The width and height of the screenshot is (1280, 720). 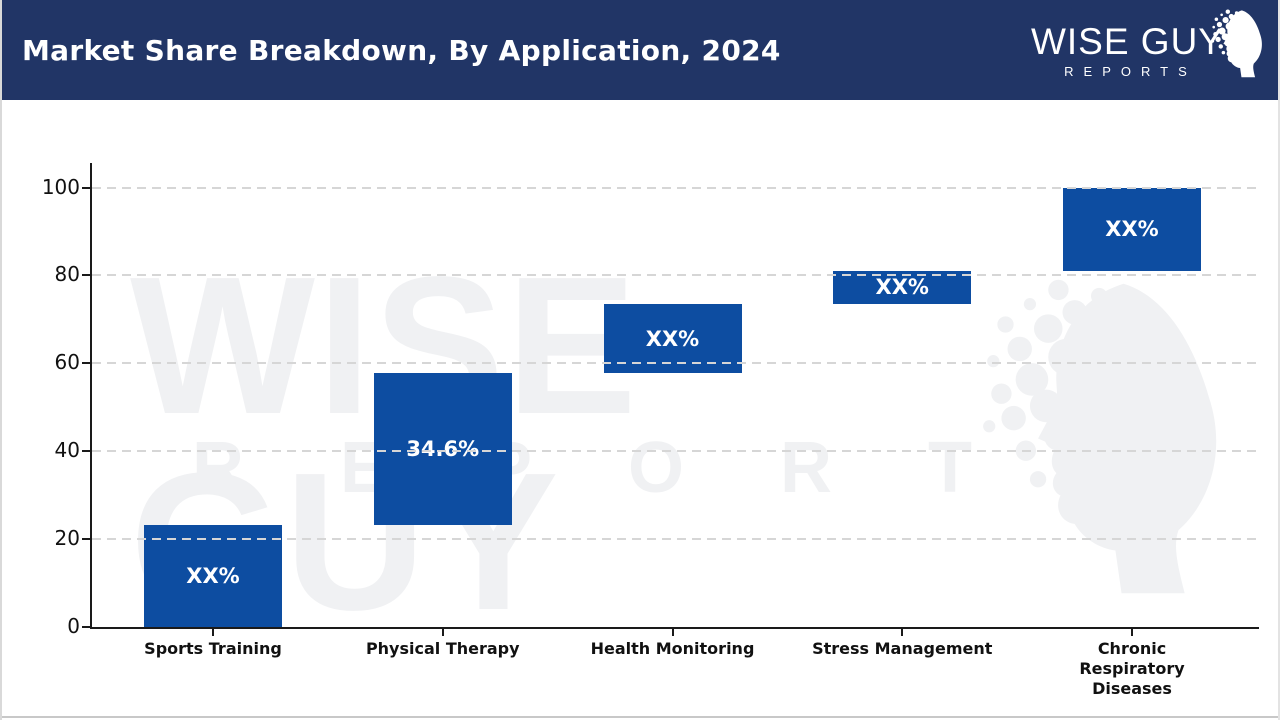 What do you see at coordinates (672, 648) in the screenshot?
I see `x-axis-label: Health Monitoring` at bounding box center [672, 648].